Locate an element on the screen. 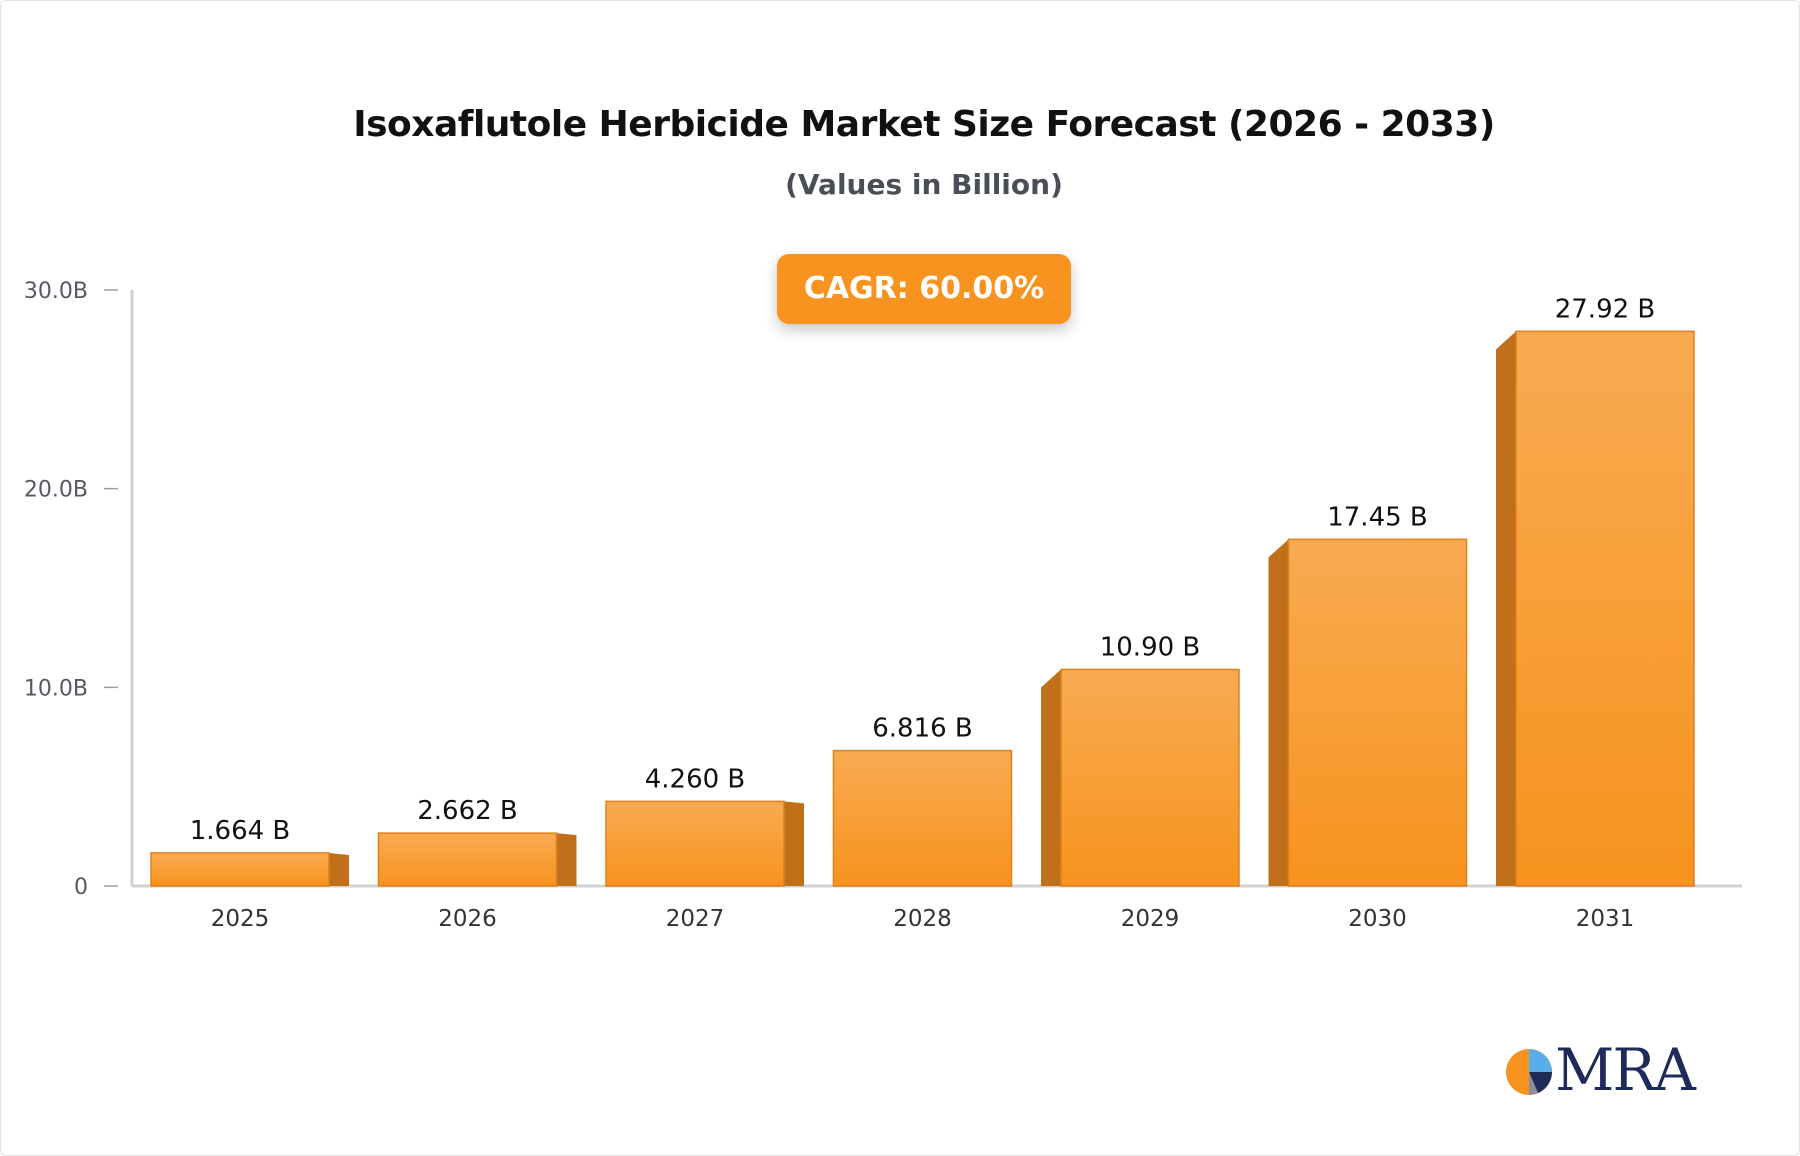  y-tick-label: 20.0B is located at coordinates (56, 490).